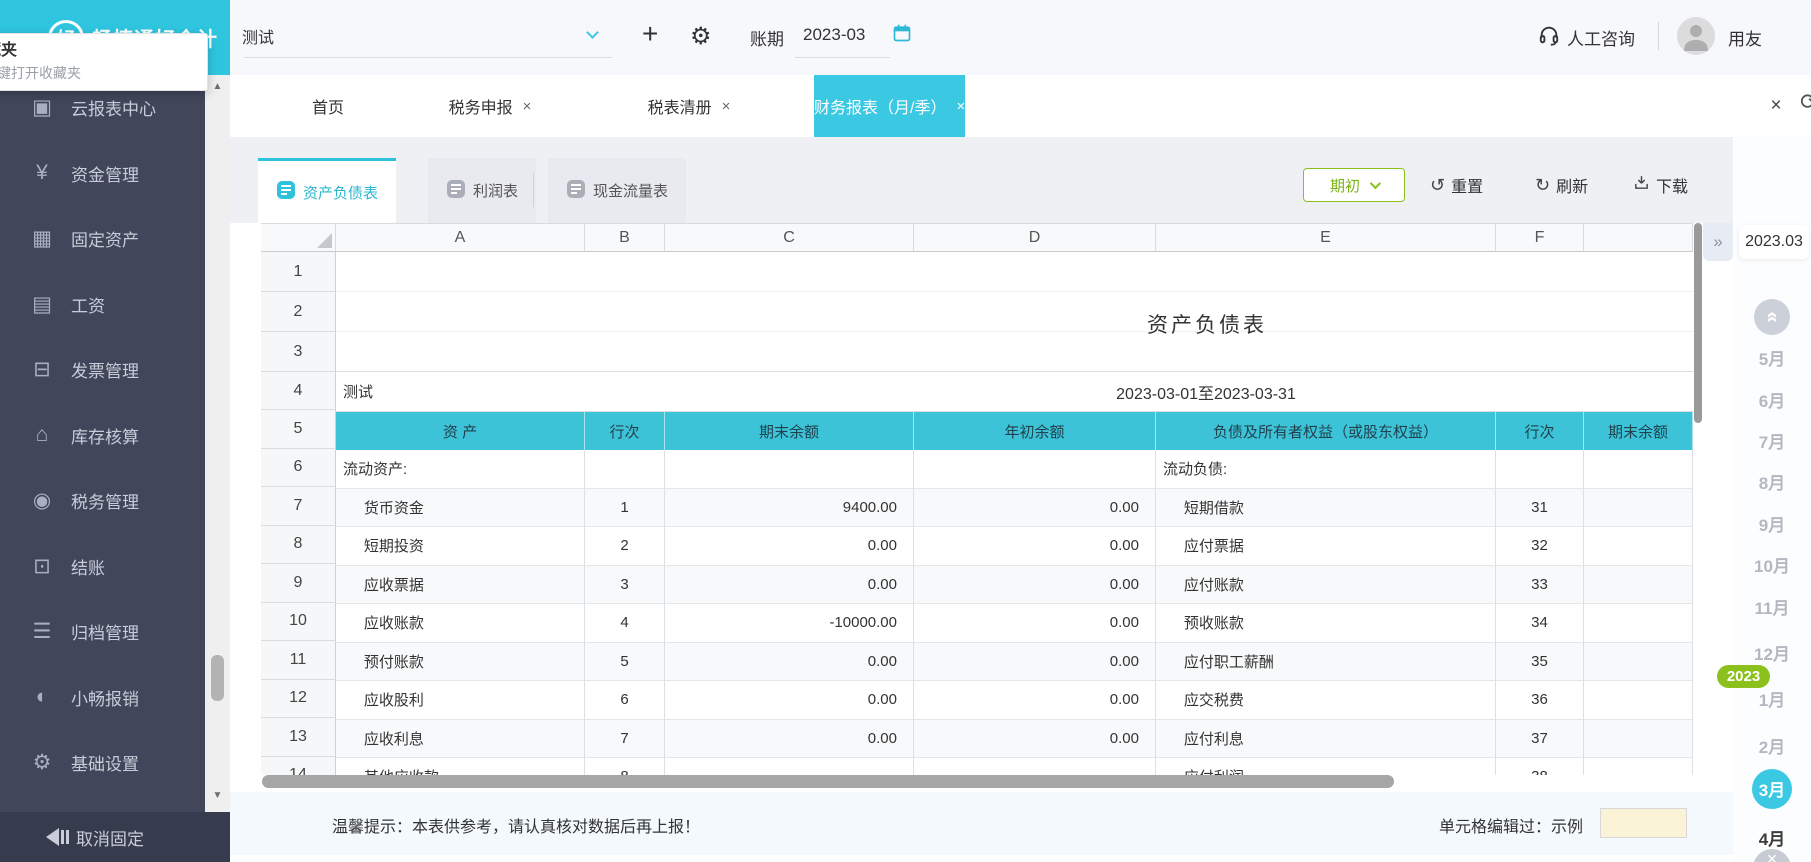 This screenshot has width=1811, height=862. I want to click on row-number: 12, so click(298, 698).